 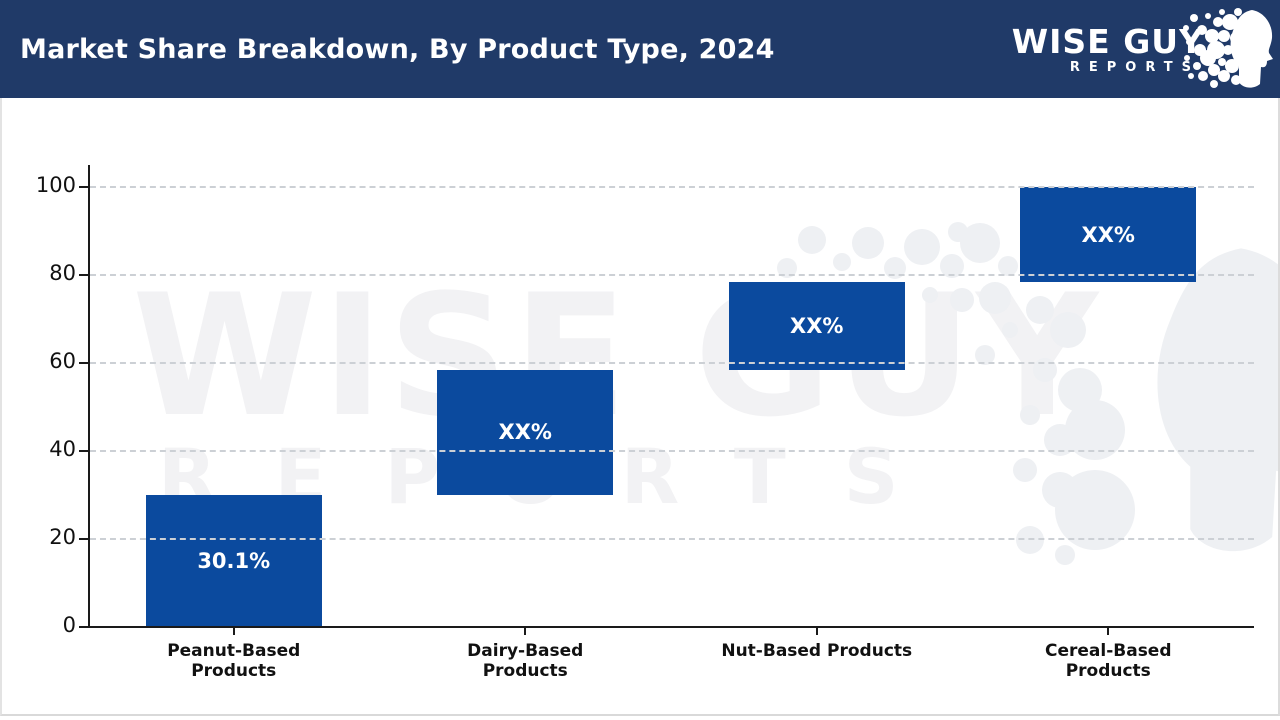 What do you see at coordinates (69, 625) in the screenshot?
I see `y-tick-label-0: 0` at bounding box center [69, 625].